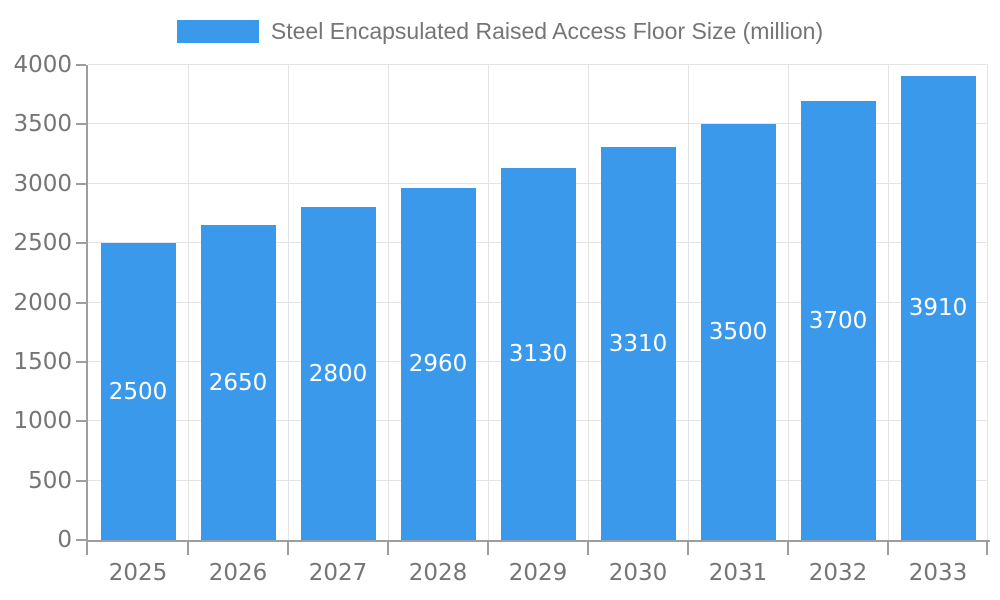  Describe the element at coordinates (538, 541) in the screenshot. I see `x-axis-line` at that location.